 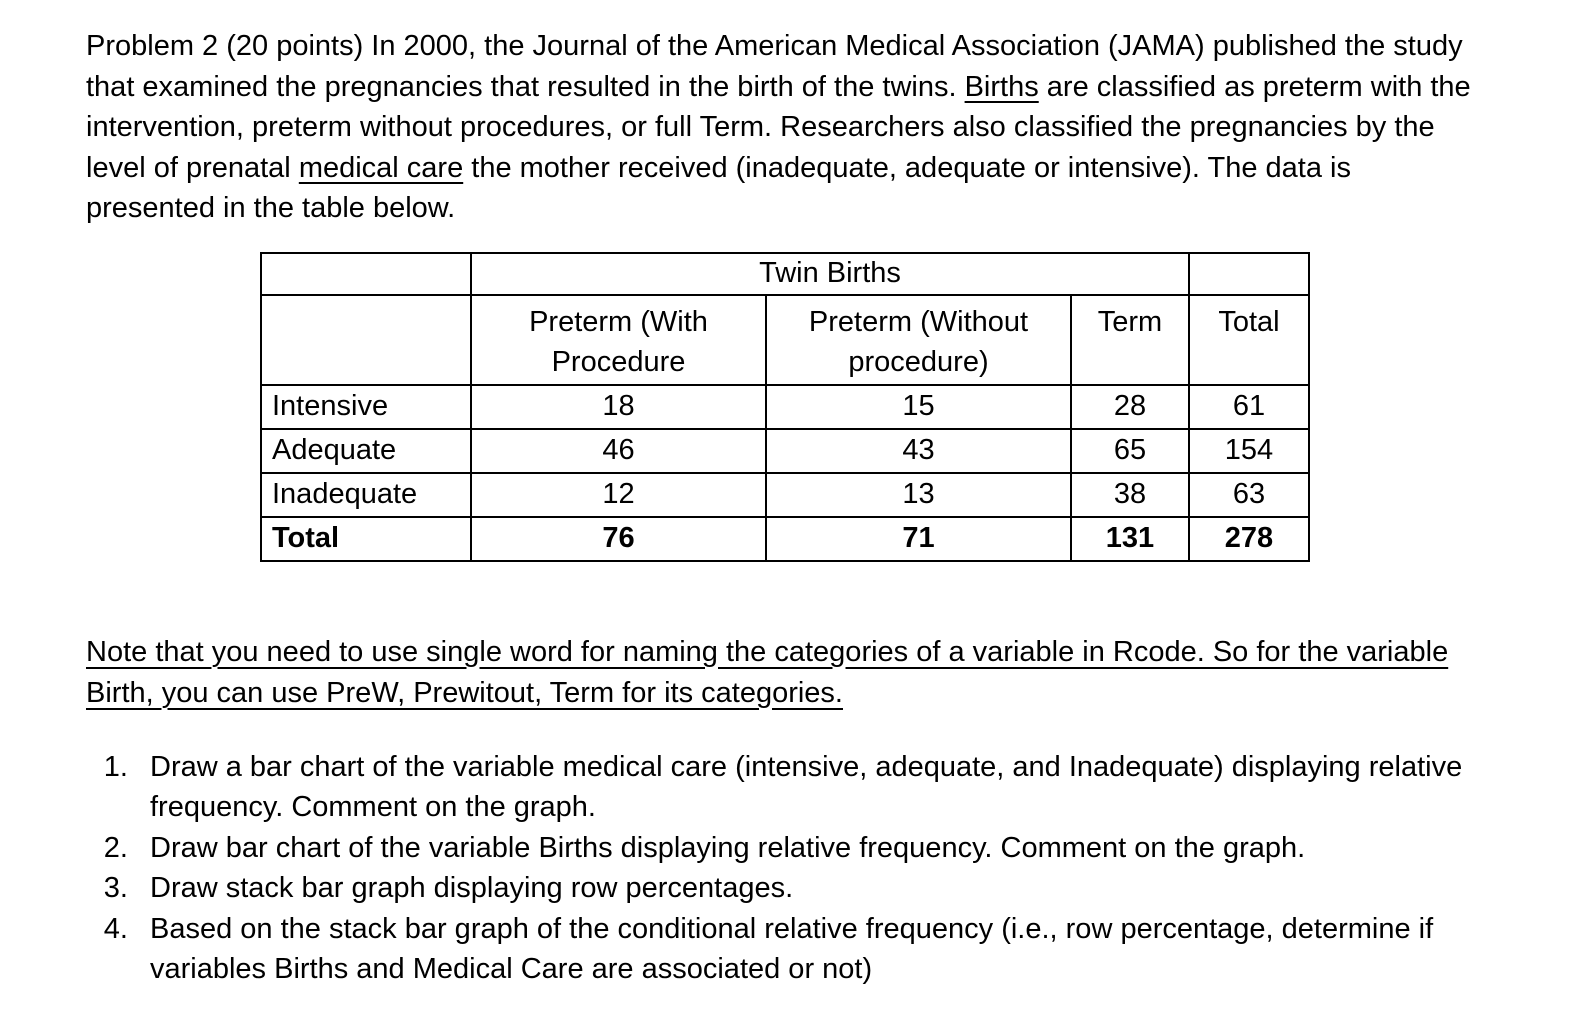 What do you see at coordinates (366, 450) in the screenshot?
I see `row-label: Adequate` at bounding box center [366, 450].